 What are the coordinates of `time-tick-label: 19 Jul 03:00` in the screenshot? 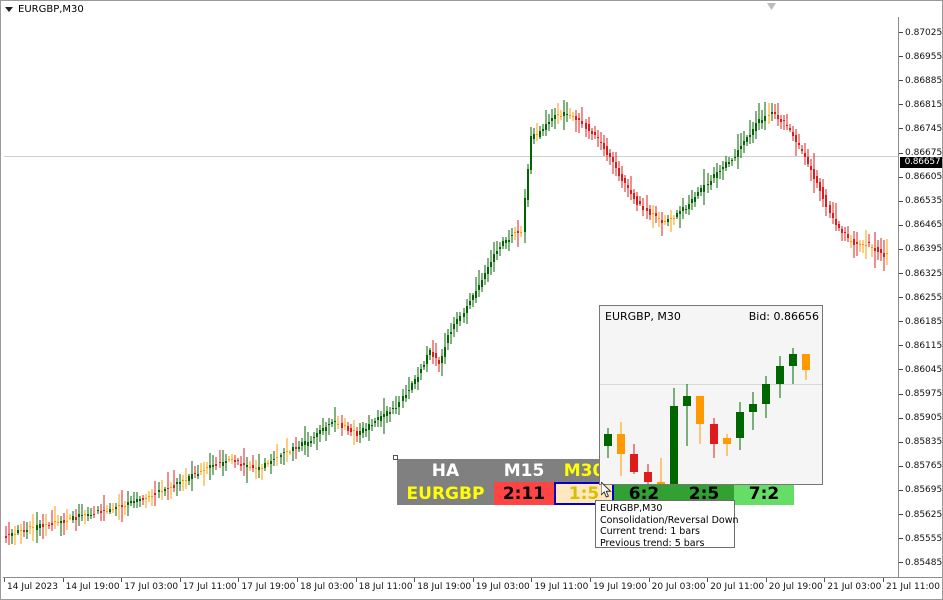 It's located at (502, 587).